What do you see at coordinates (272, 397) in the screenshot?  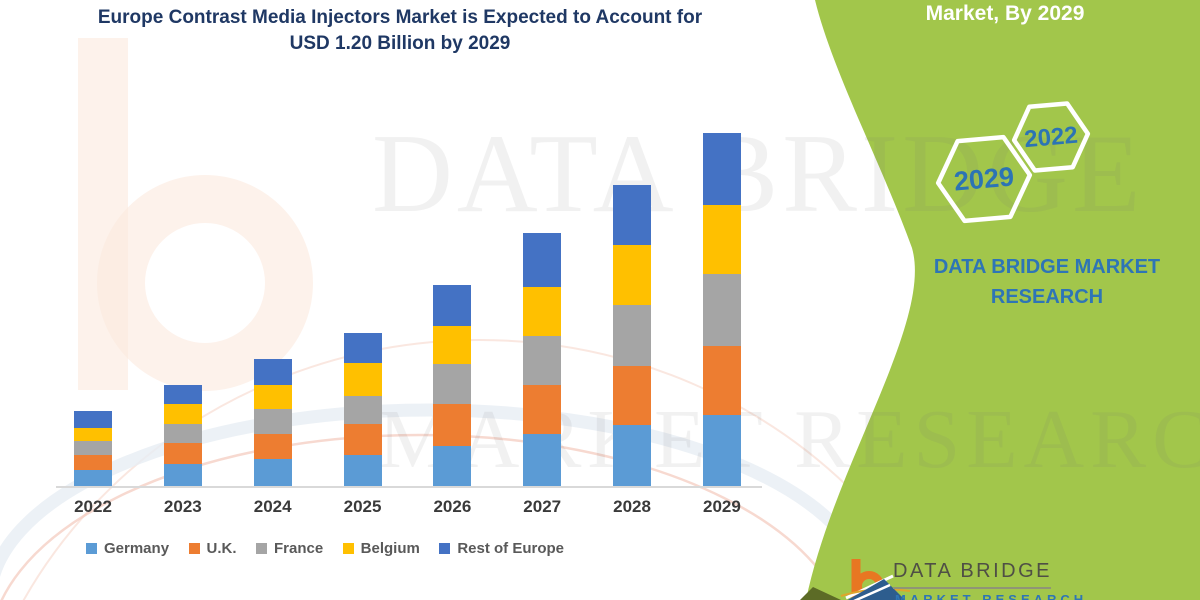 I see `bar-segment-2024-belgium` at bounding box center [272, 397].